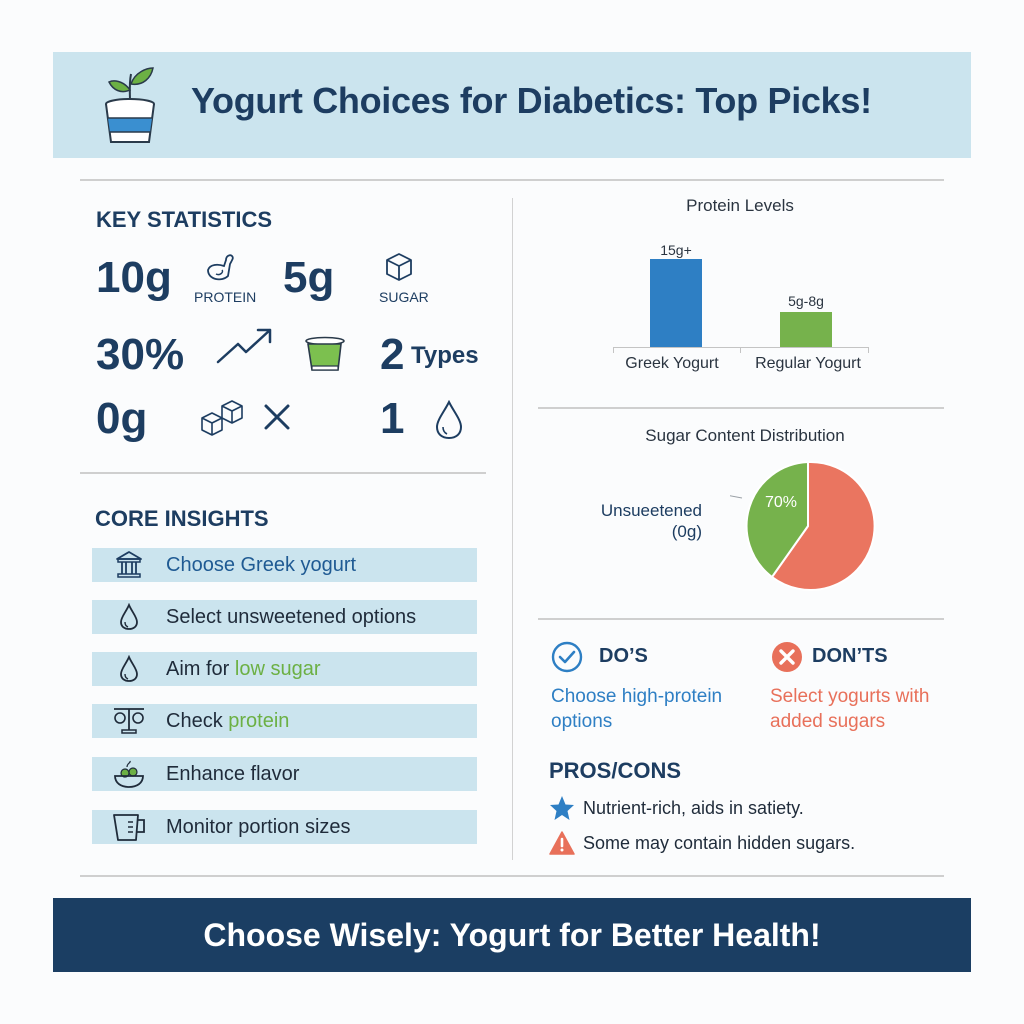  I want to click on x-axis, so click(741, 347).